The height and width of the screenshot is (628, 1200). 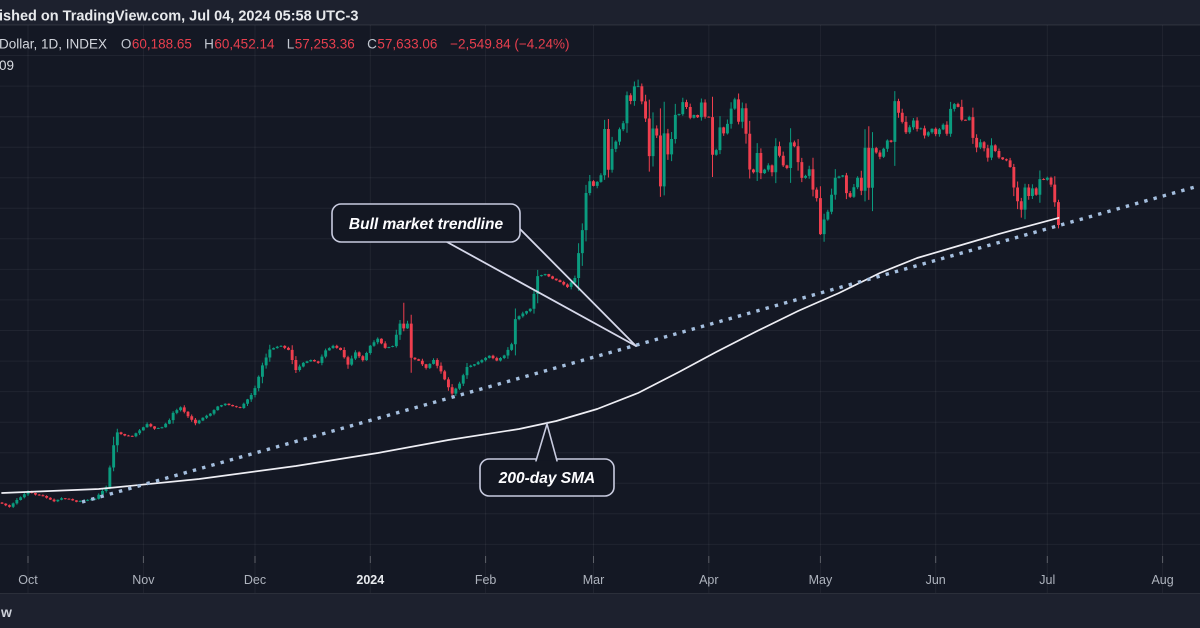 What do you see at coordinates (6, 612) in the screenshot?
I see `watermark-fragment: w` at bounding box center [6, 612].